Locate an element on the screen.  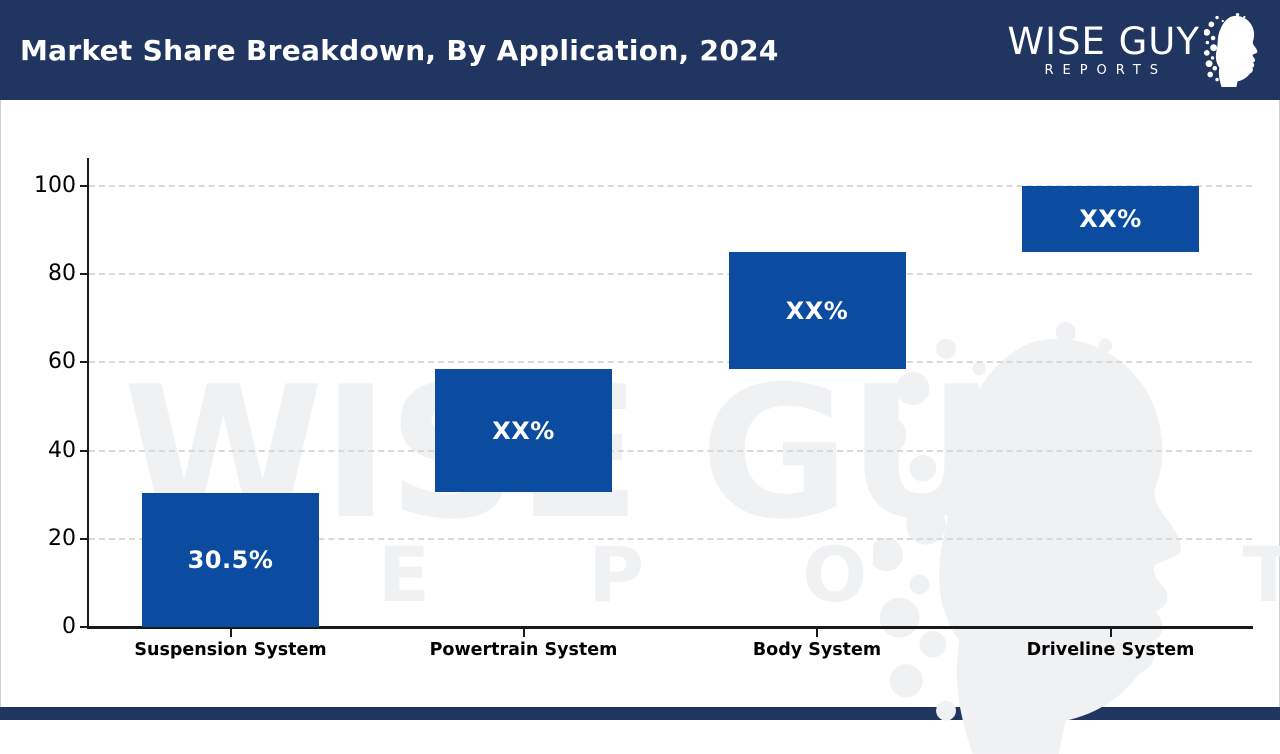
bar-body-system: XX% is located at coordinates (817, 311).